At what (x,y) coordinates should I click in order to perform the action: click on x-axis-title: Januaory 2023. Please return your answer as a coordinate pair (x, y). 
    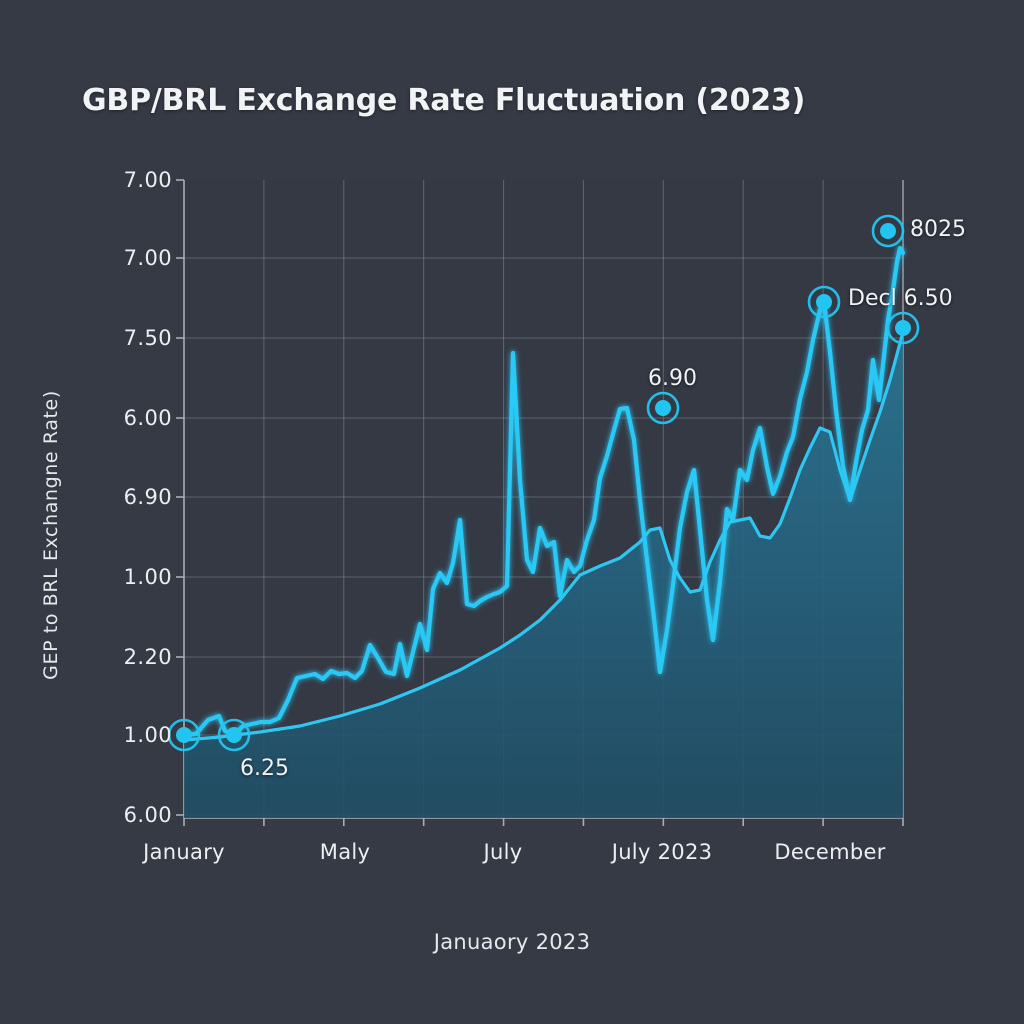
    Looking at the image, I should click on (512, 942).